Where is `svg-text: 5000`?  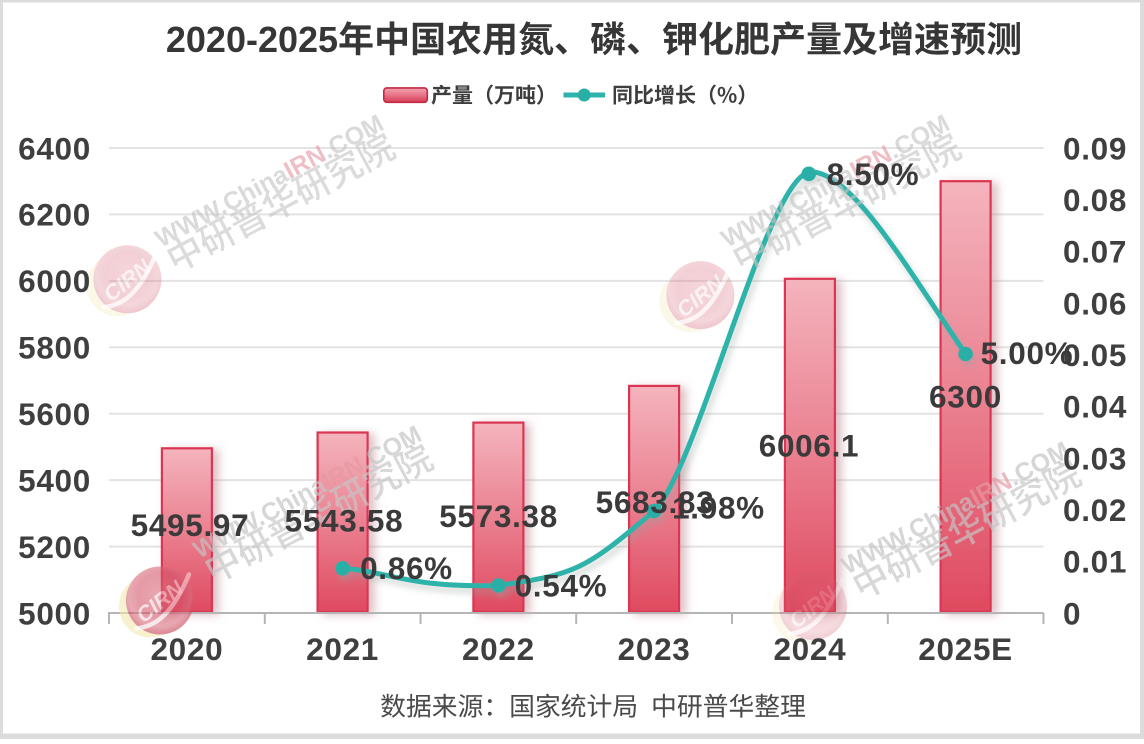
svg-text: 5000 is located at coordinates (54, 613).